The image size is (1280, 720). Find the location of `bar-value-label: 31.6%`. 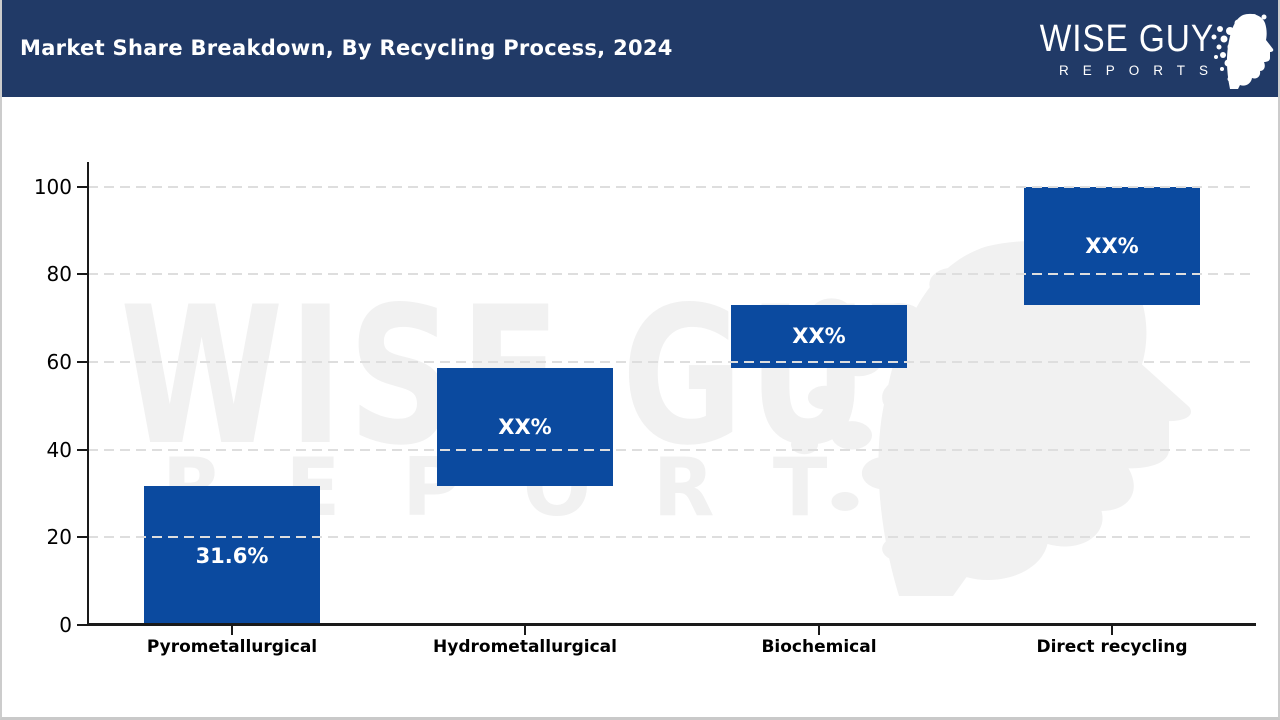

bar-value-label: 31.6% is located at coordinates (232, 555).